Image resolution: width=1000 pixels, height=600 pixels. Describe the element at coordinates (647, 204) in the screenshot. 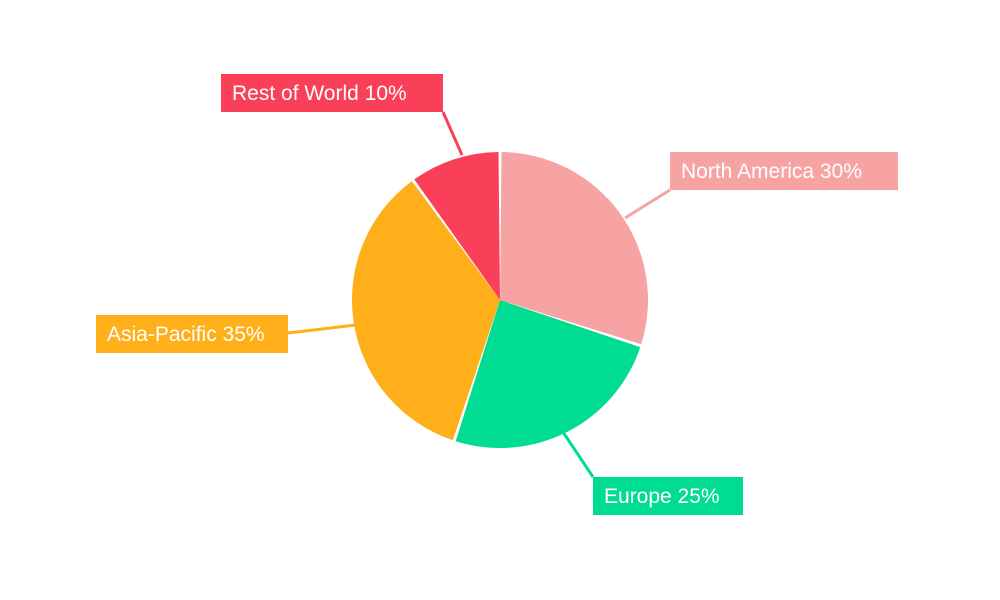

I see `leader-line-north-america` at that location.